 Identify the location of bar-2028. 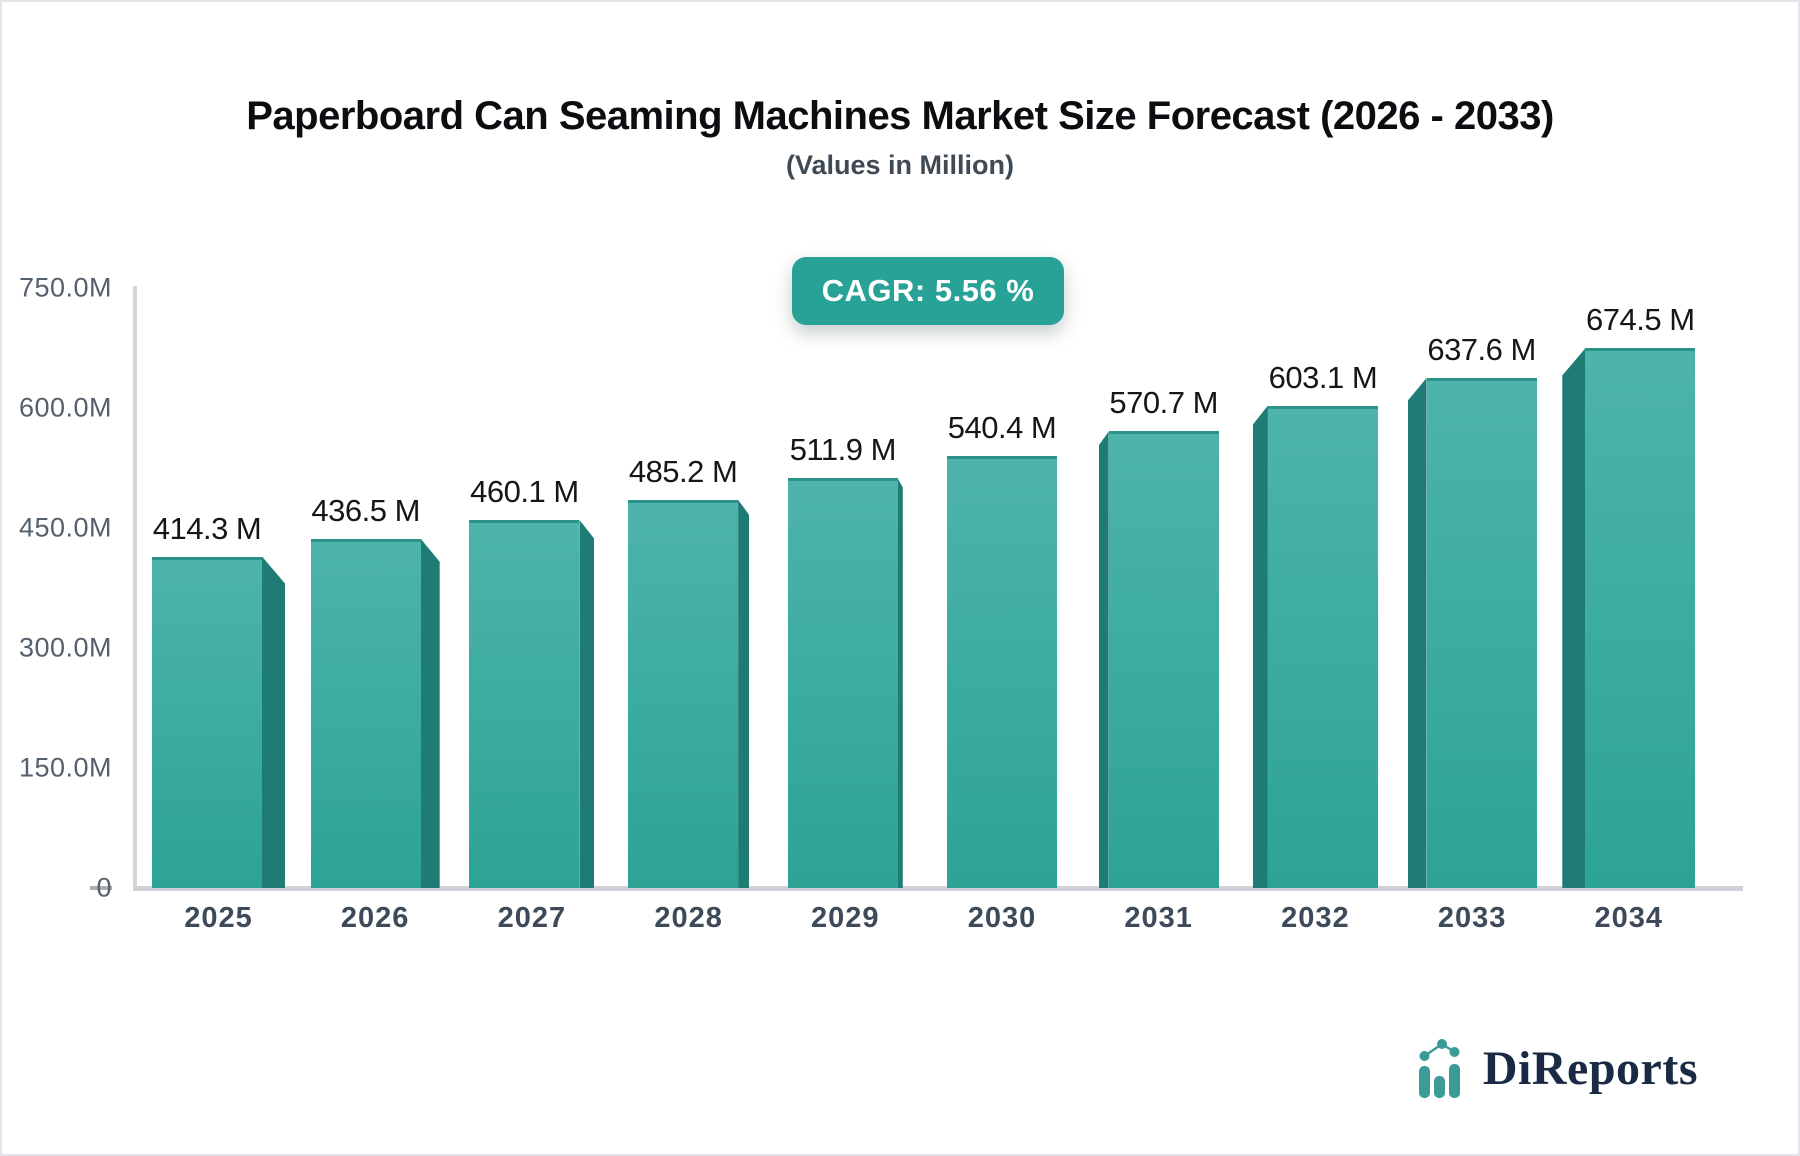
(689, 693).